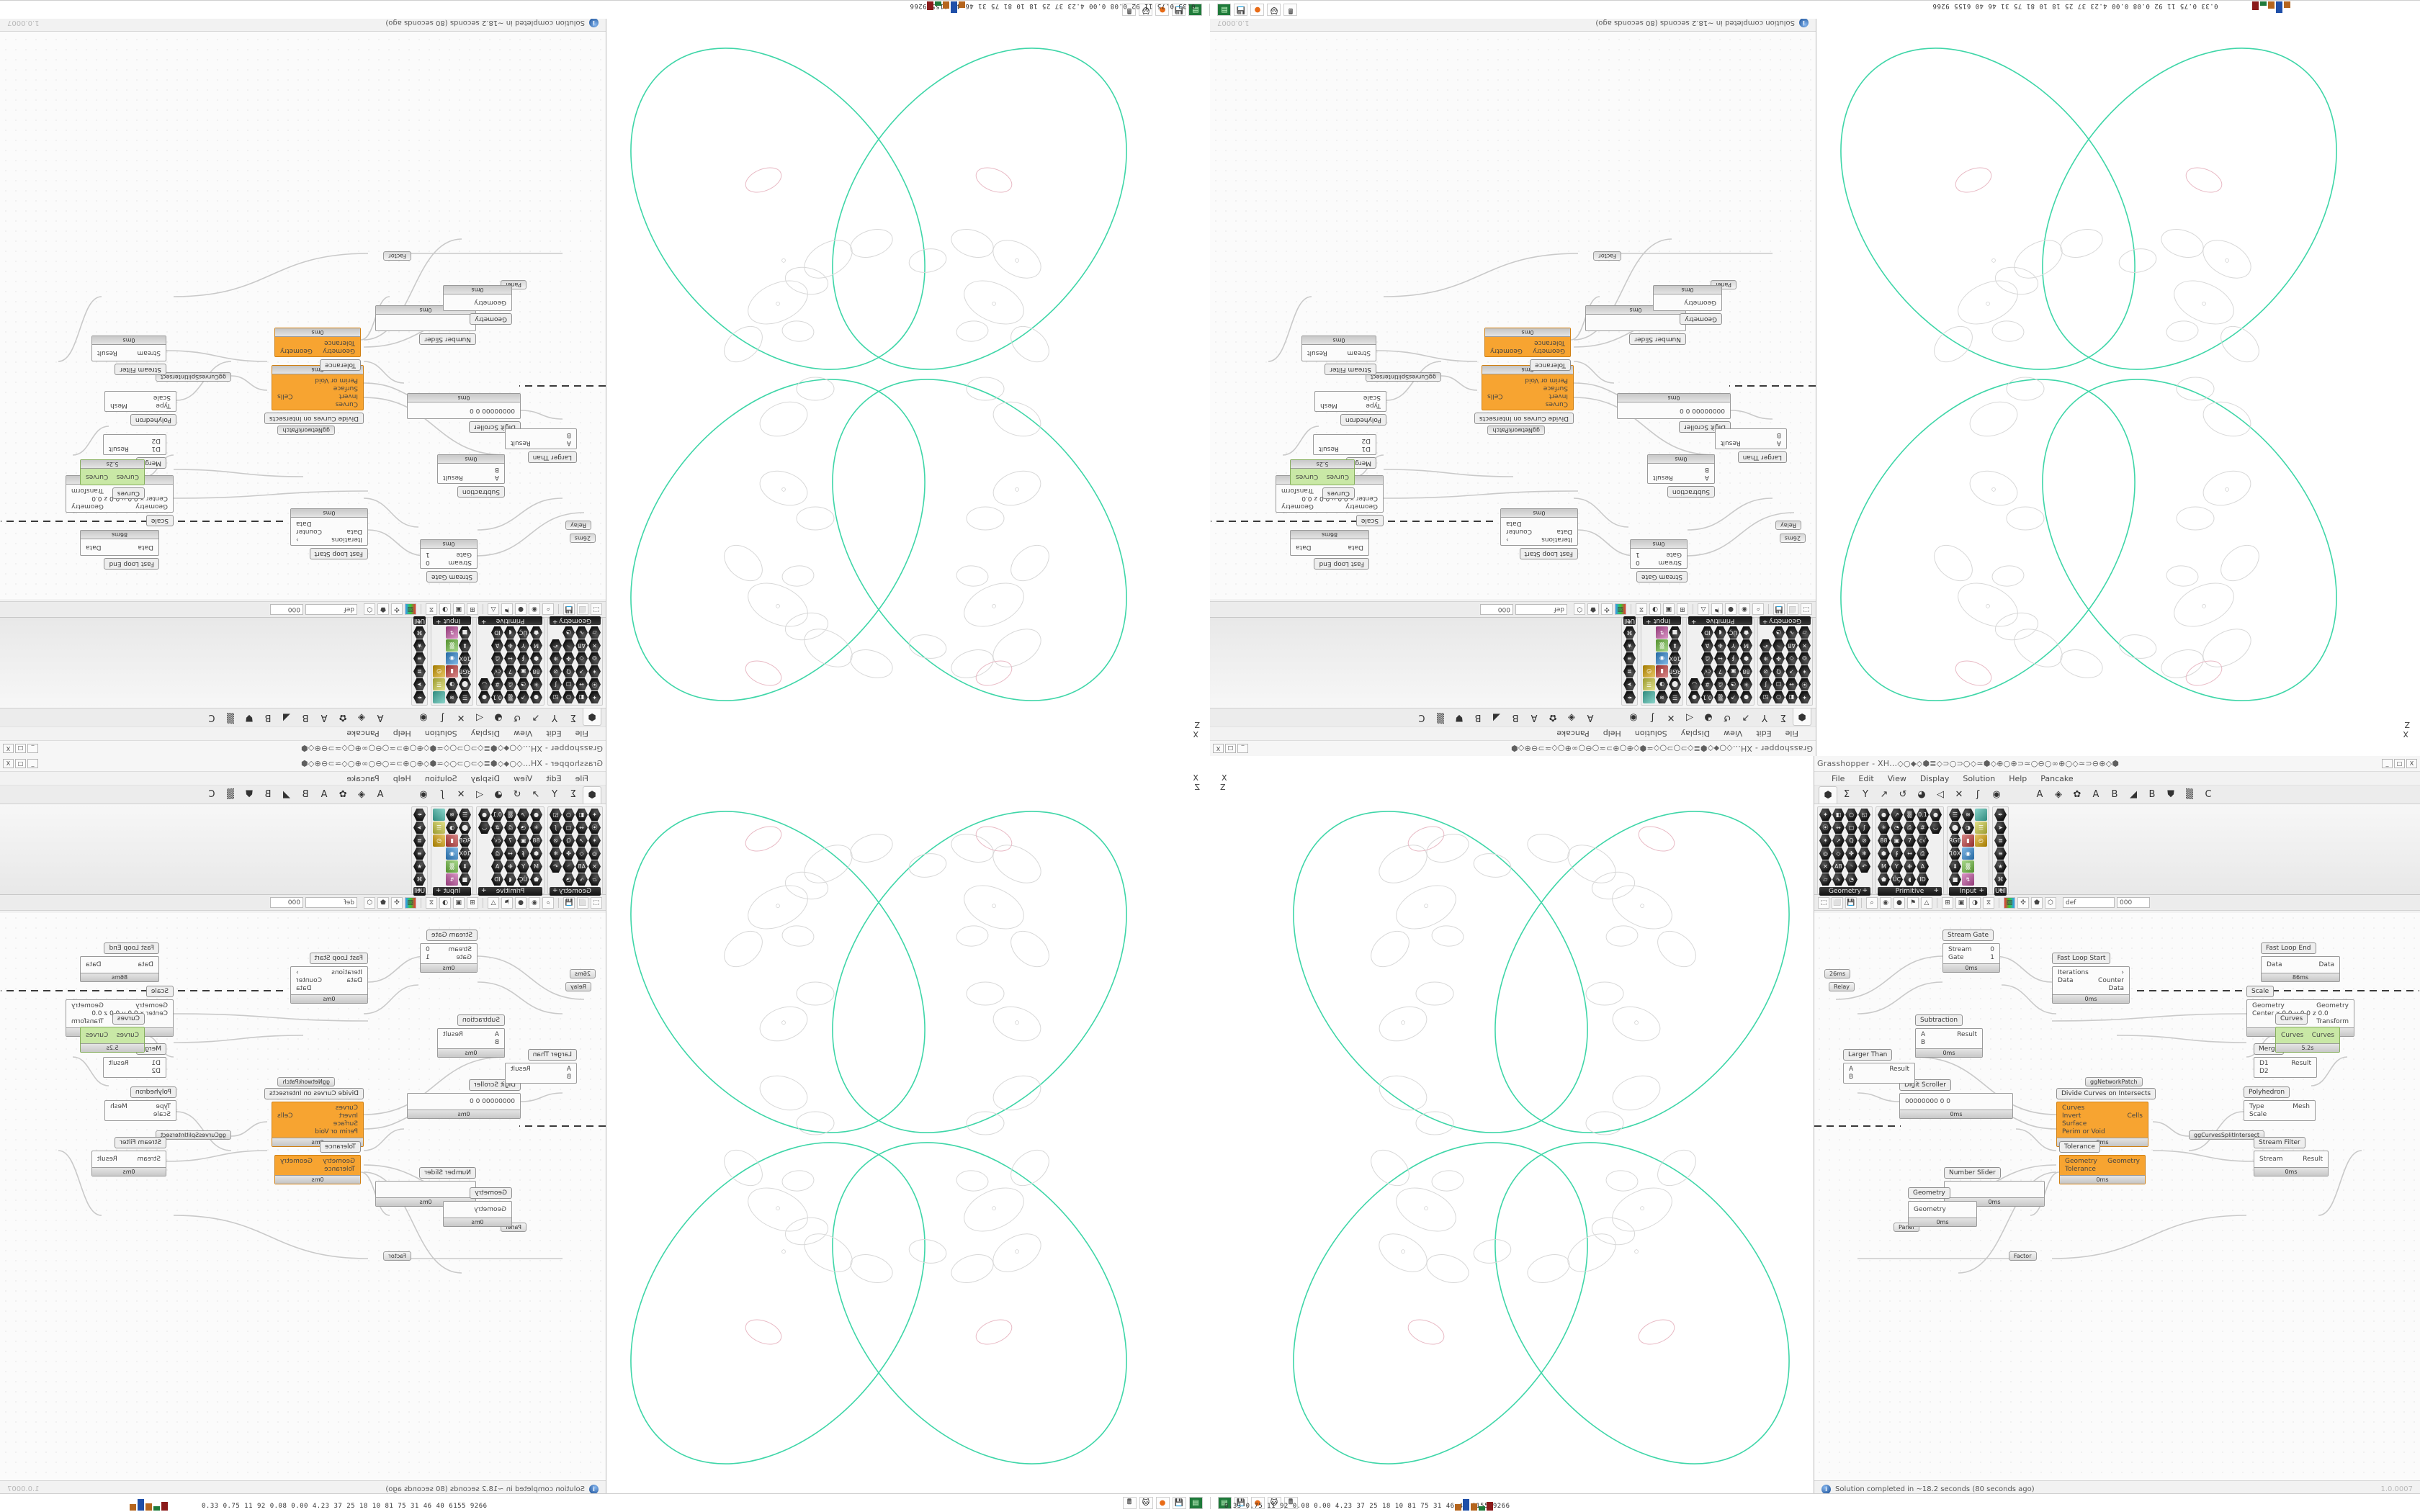 The width and height of the screenshot is (2420, 1512). I want to click on component-factor: Factor, so click(1607, 256).